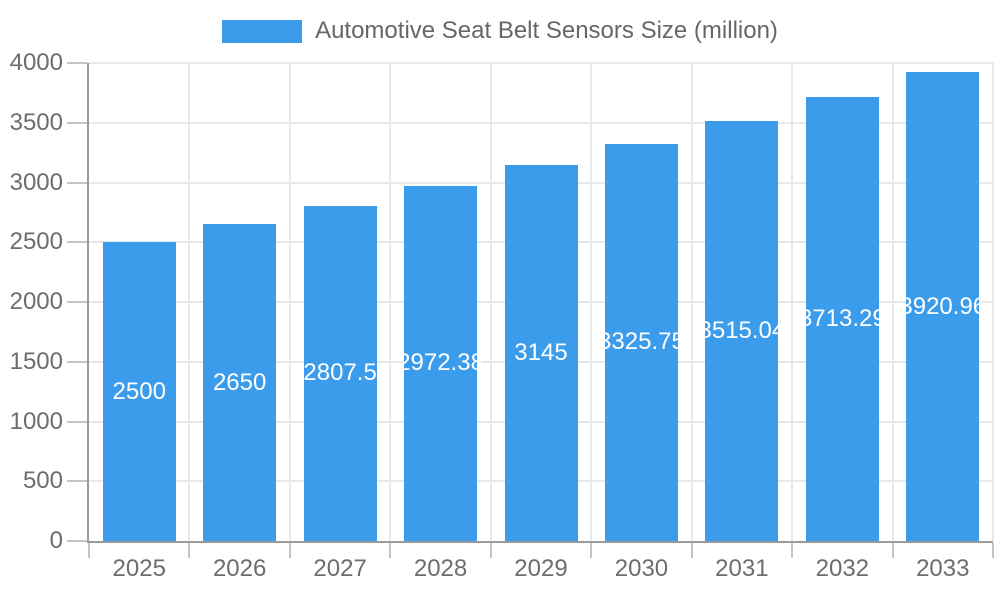 This screenshot has height=600, width=1000. Describe the element at coordinates (239, 568) in the screenshot. I see `x-axis-tick-label: 2026` at that location.